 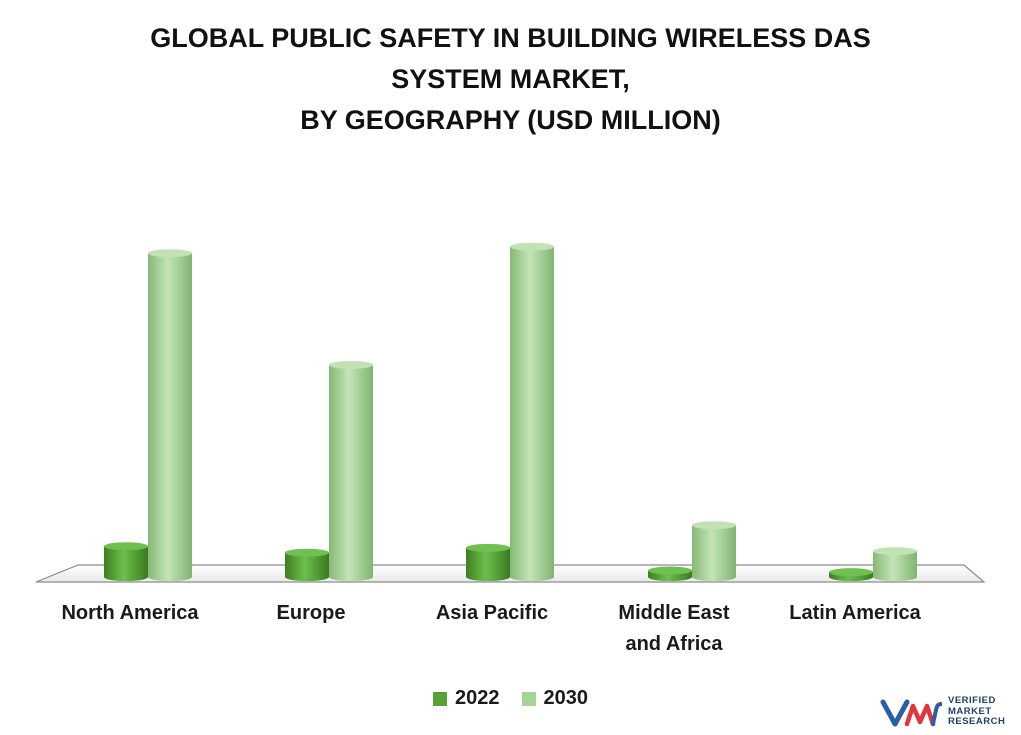 I want to click on bar-middle-east-and-africa-2022, so click(x=670, y=573).